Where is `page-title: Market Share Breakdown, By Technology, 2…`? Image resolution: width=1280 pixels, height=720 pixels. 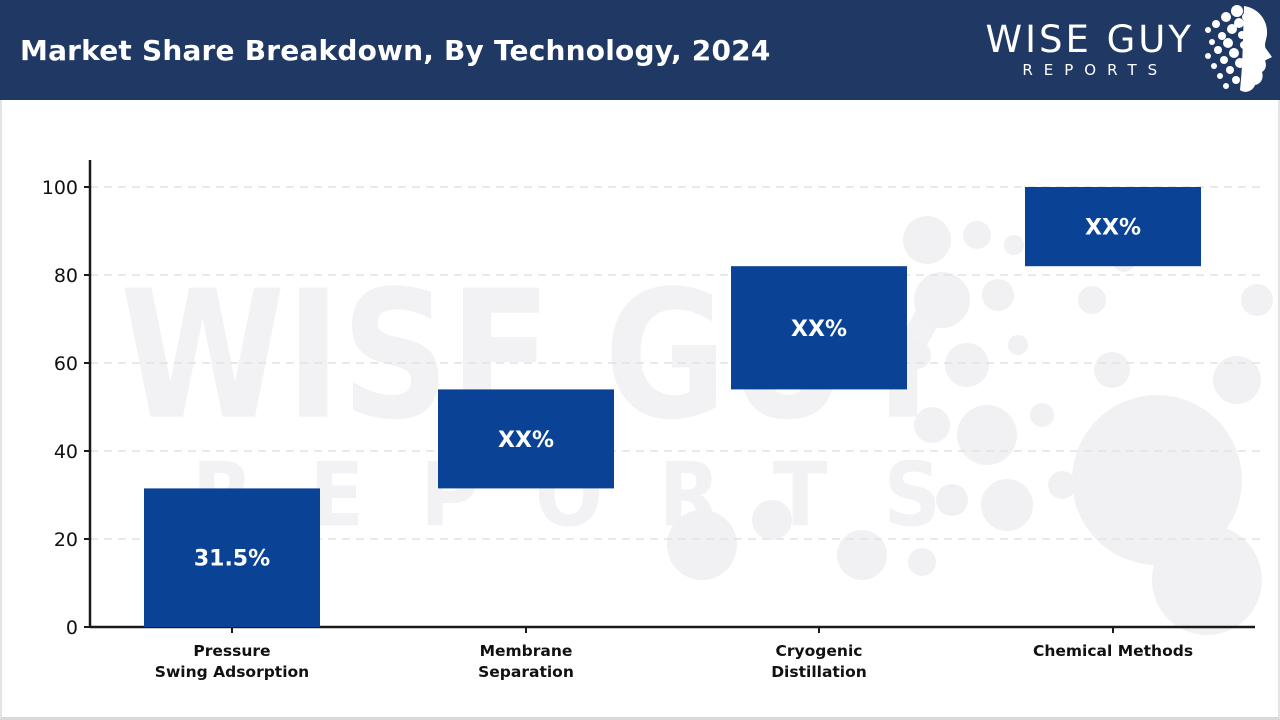
page-title: Market Share Breakdown, By Technology, 2… is located at coordinates (395, 50).